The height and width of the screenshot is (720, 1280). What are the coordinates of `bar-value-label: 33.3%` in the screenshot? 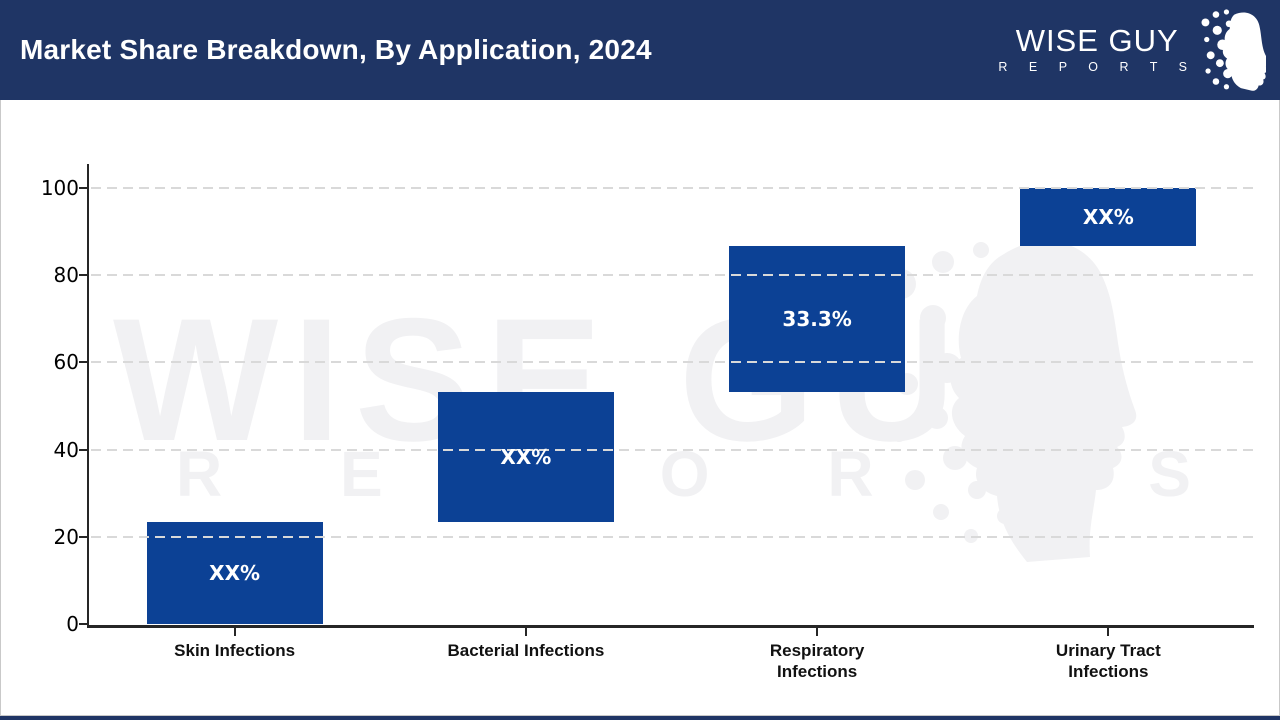 It's located at (817, 318).